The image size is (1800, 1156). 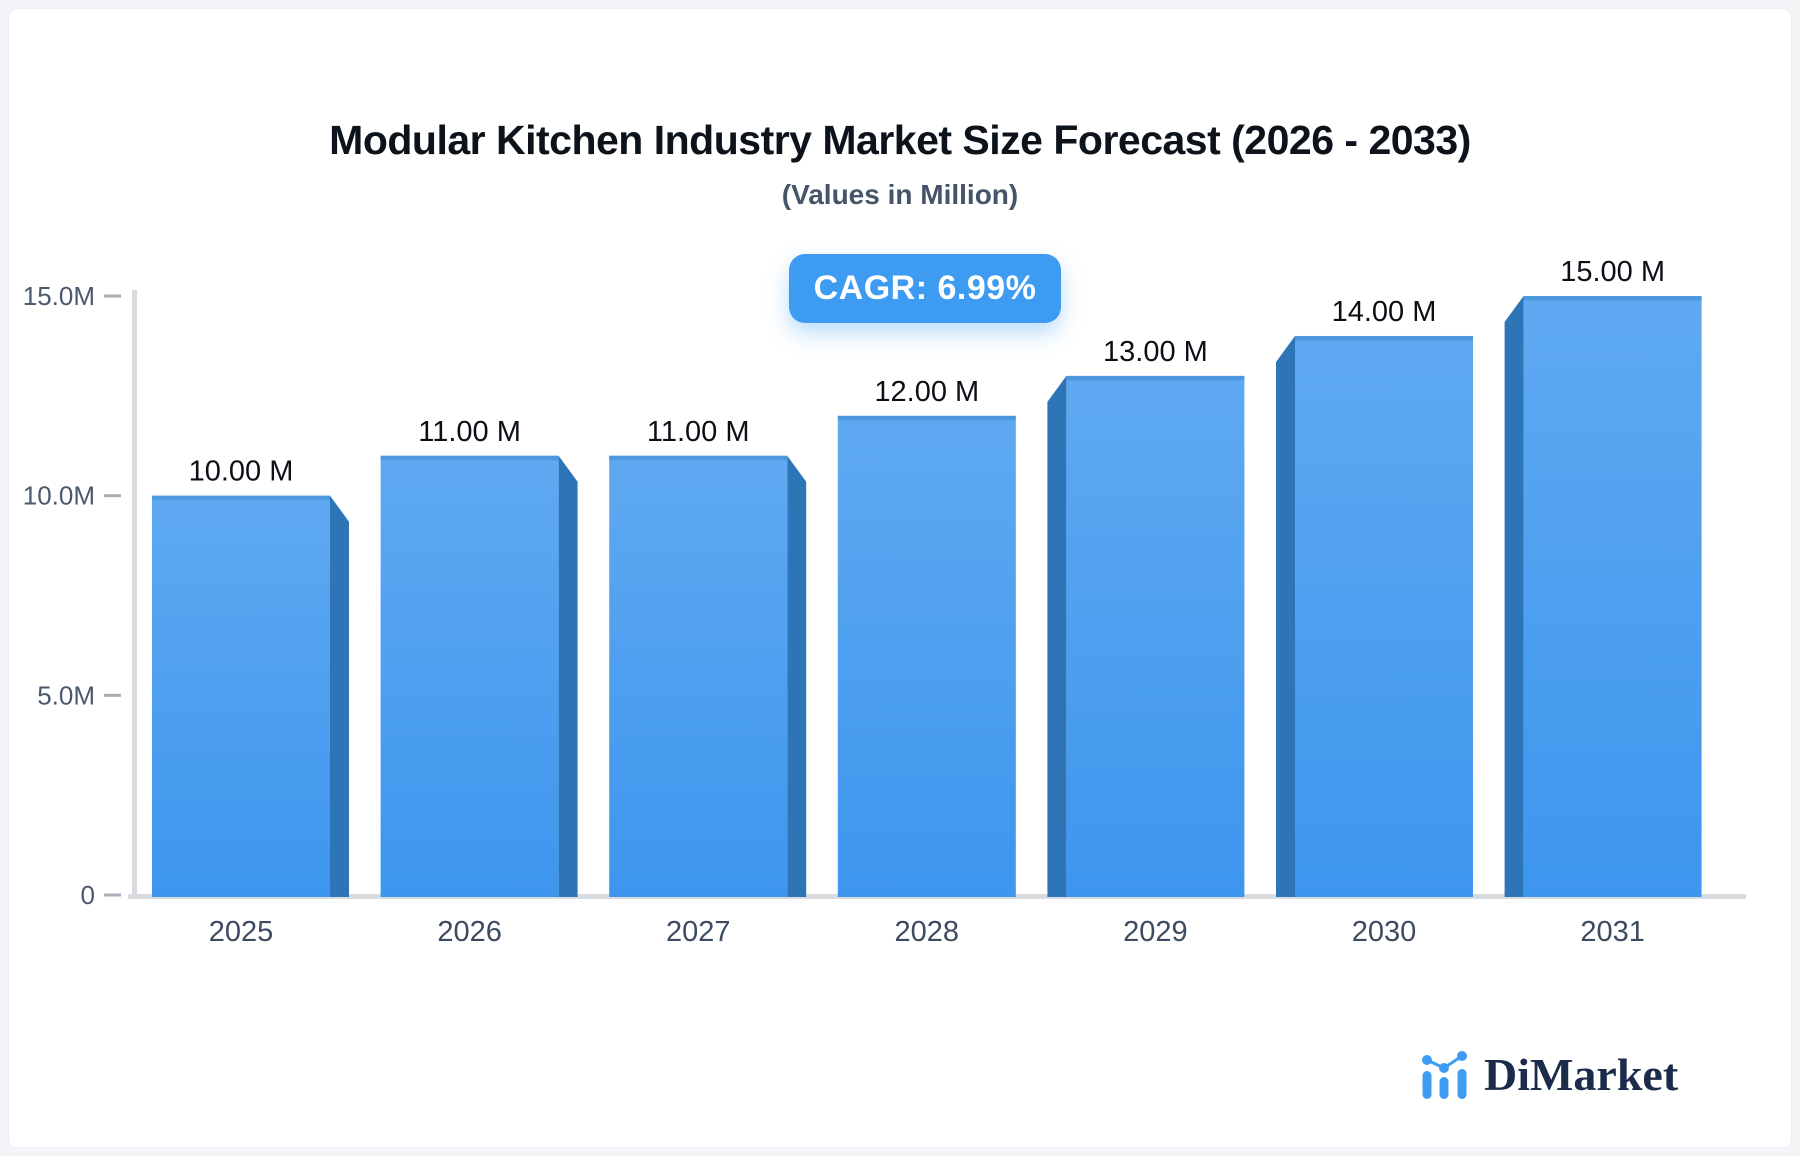 I want to click on x-axis-label: 2029, so click(x=1155, y=932).